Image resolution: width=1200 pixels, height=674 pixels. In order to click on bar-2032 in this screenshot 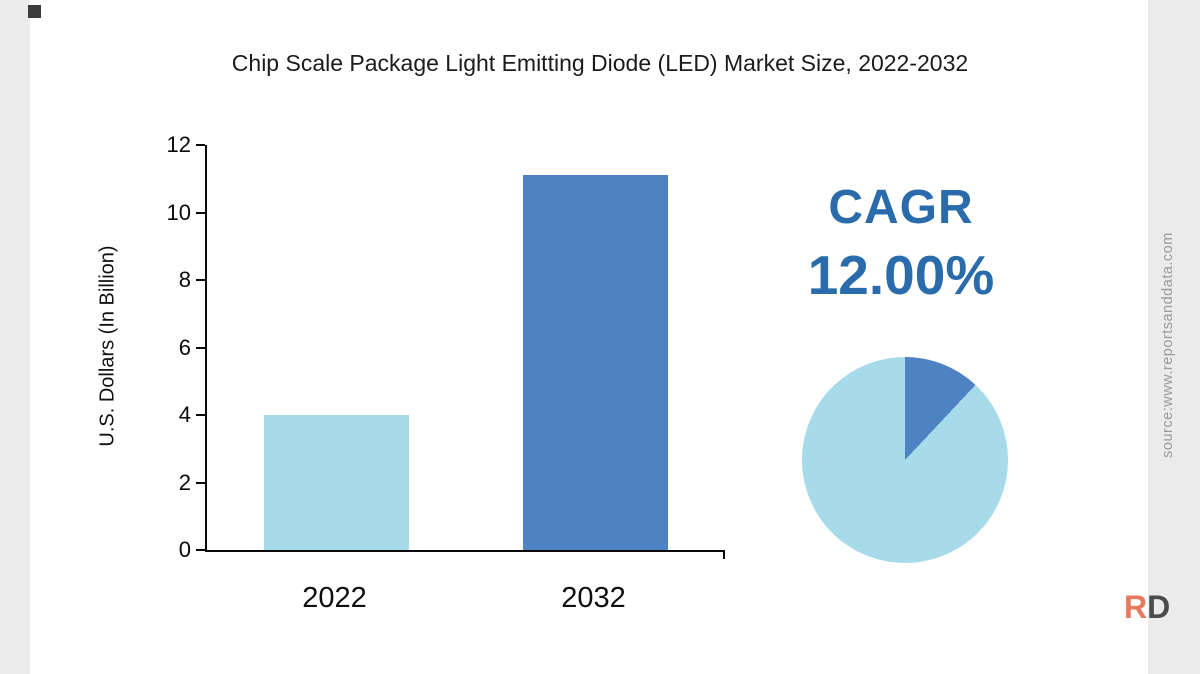, I will do `click(595, 362)`.